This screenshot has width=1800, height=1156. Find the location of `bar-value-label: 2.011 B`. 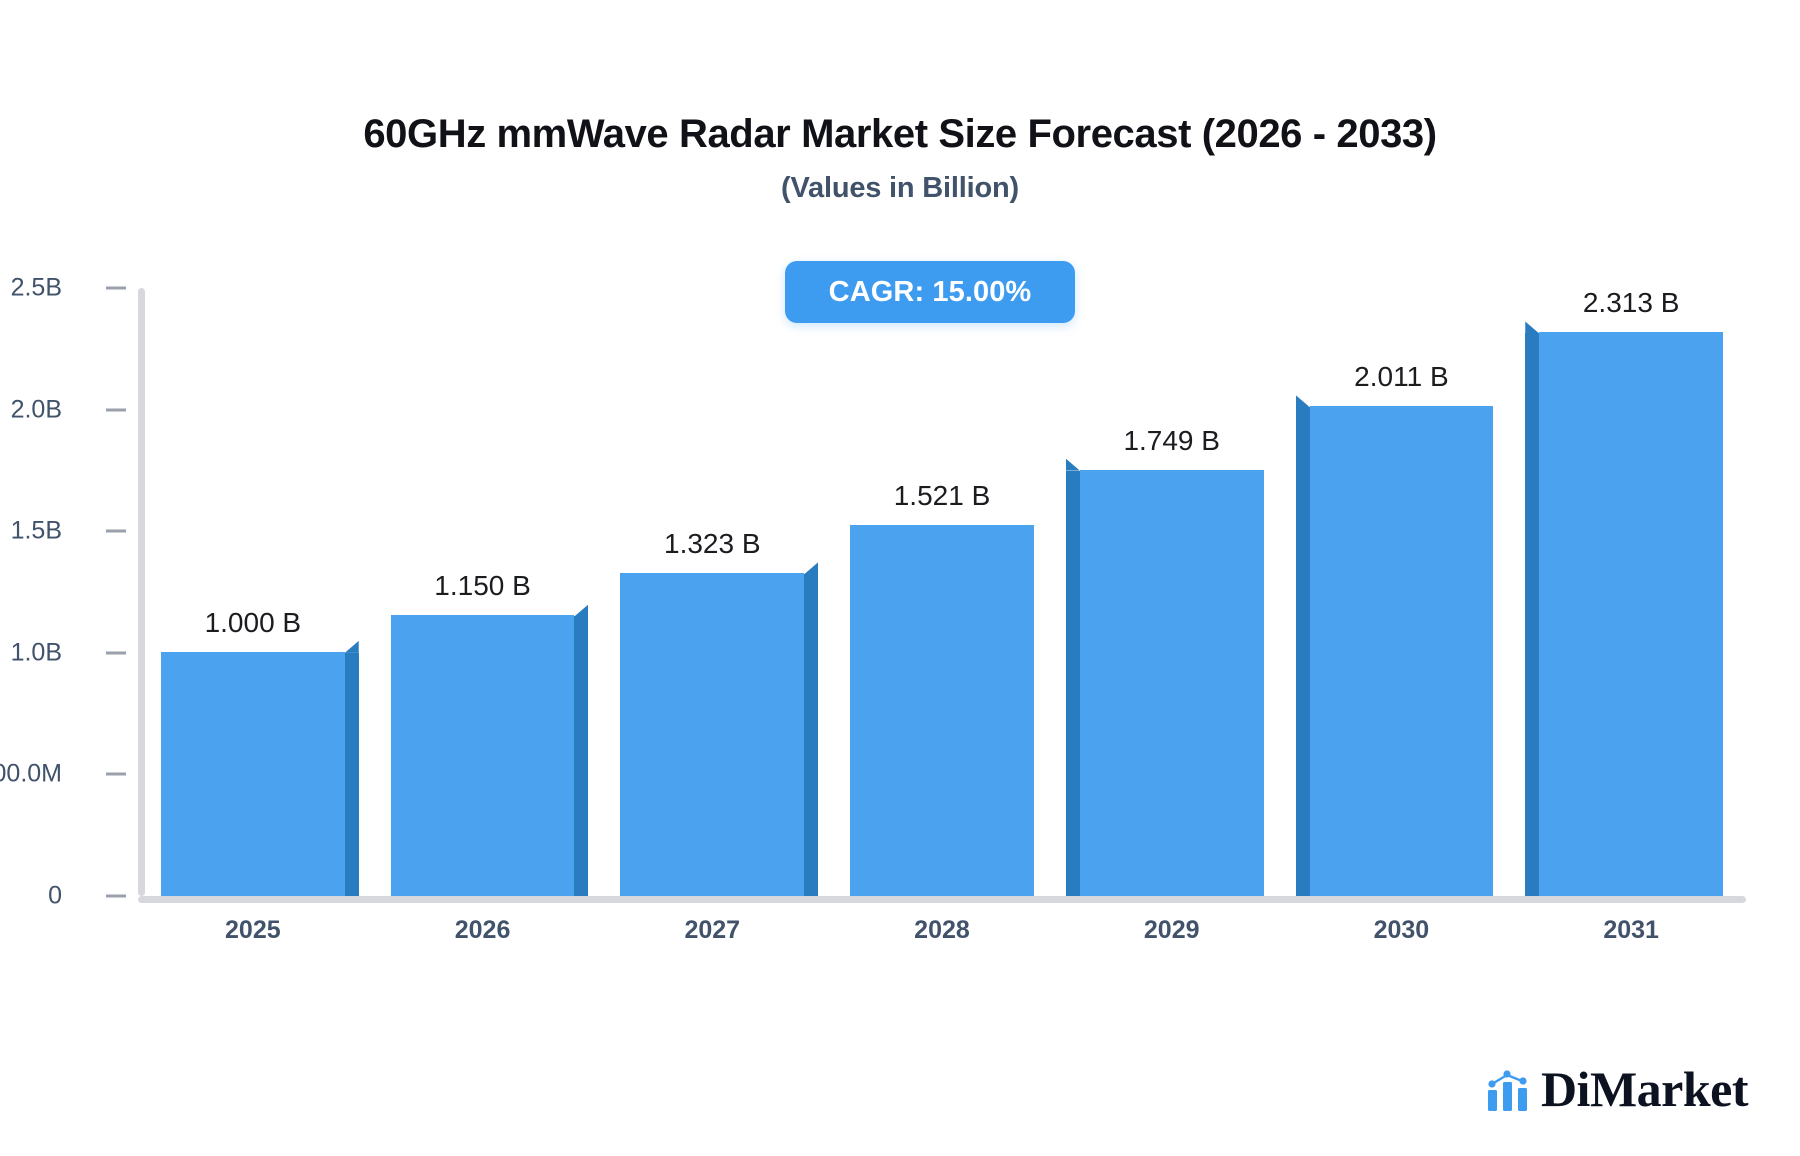

bar-value-label: 2.011 B is located at coordinates (1401, 376).